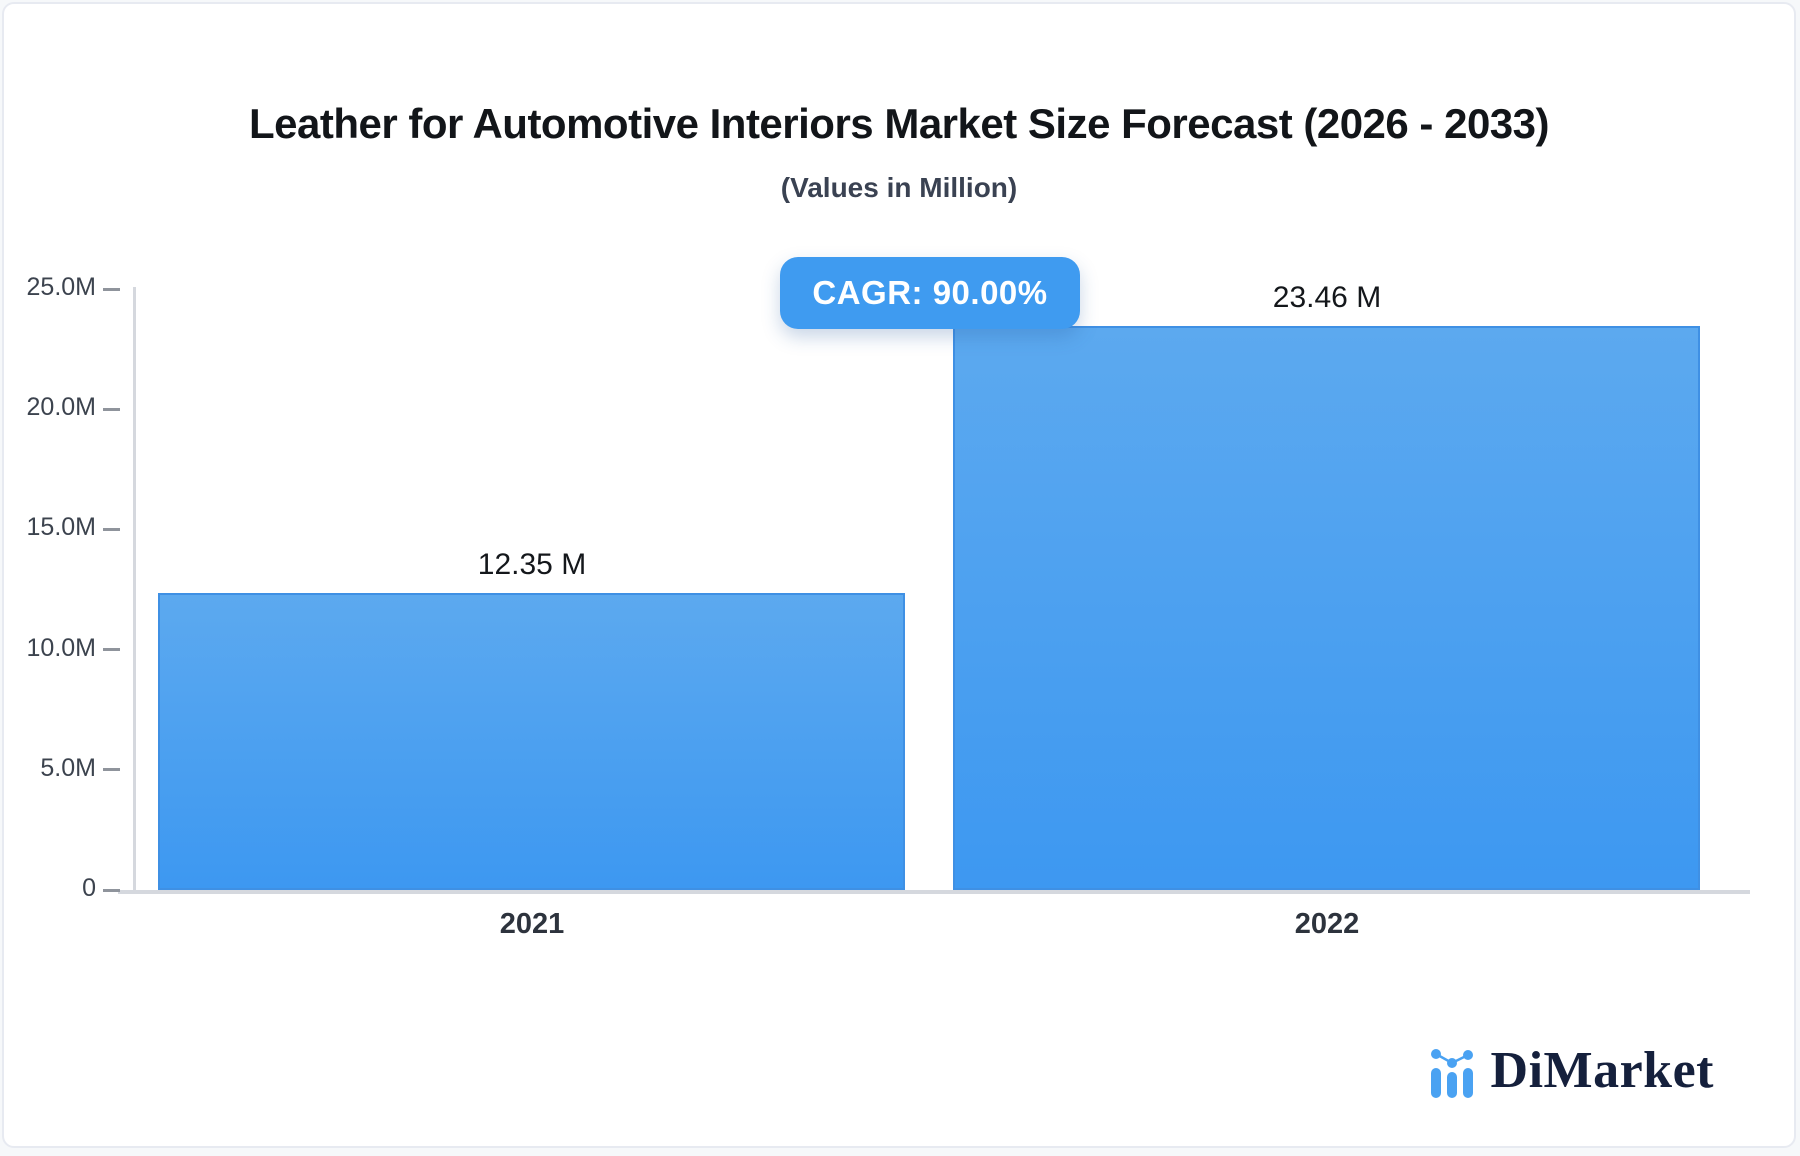 The image size is (1800, 1156). Describe the element at coordinates (61, 407) in the screenshot. I see `y-tick-label: 20.0M` at that location.